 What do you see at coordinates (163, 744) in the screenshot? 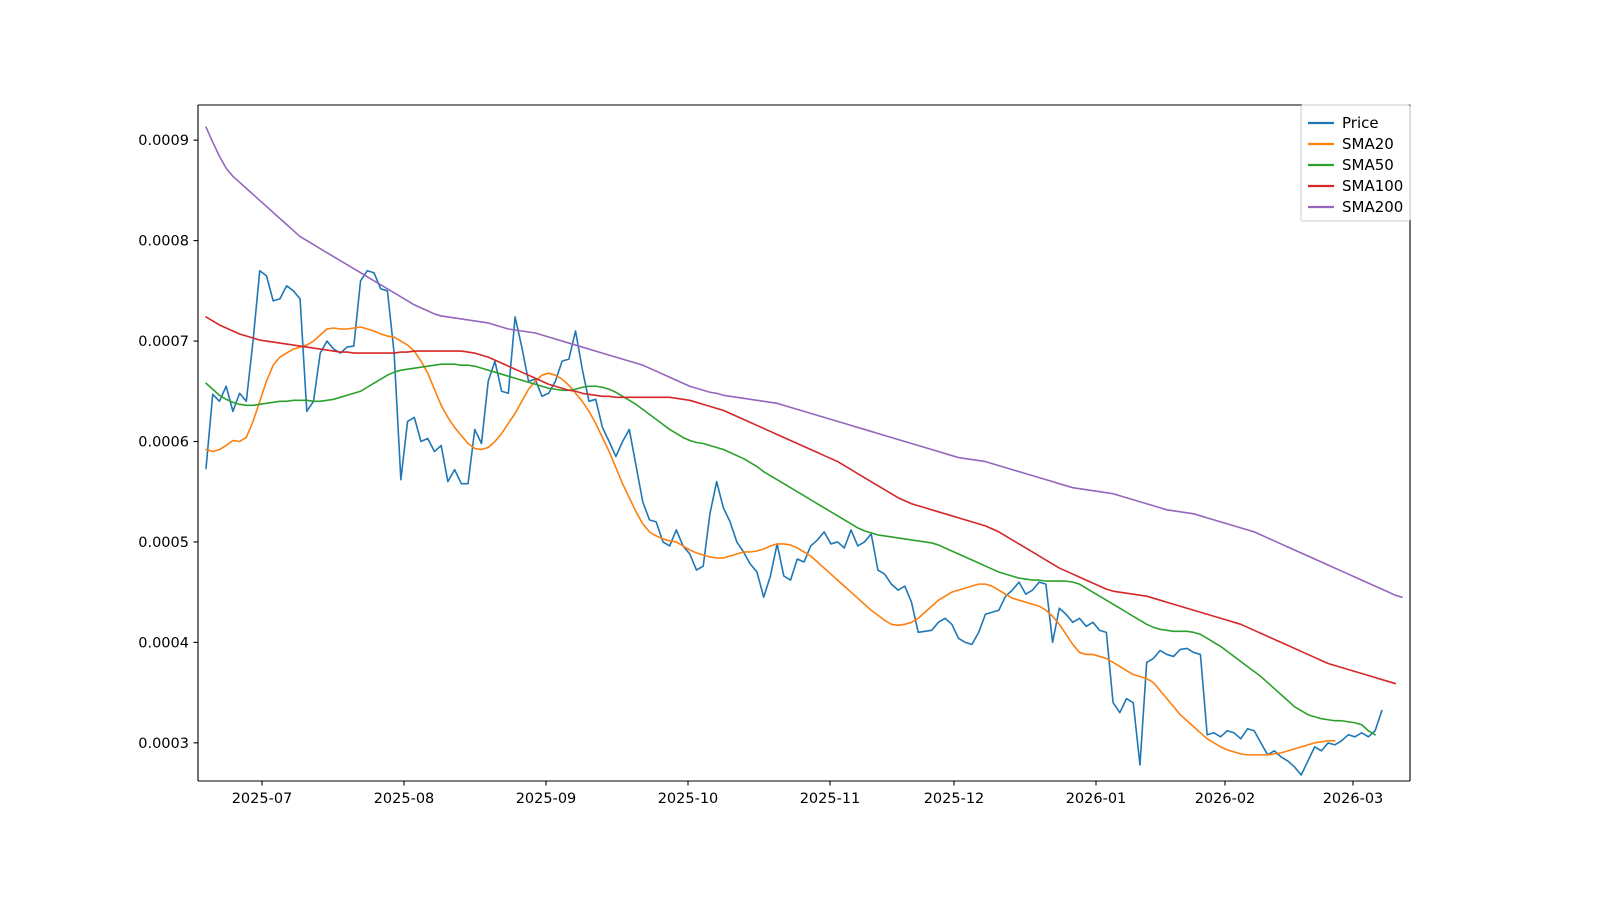
I see `y-tick-label: 0.0003` at bounding box center [163, 744].